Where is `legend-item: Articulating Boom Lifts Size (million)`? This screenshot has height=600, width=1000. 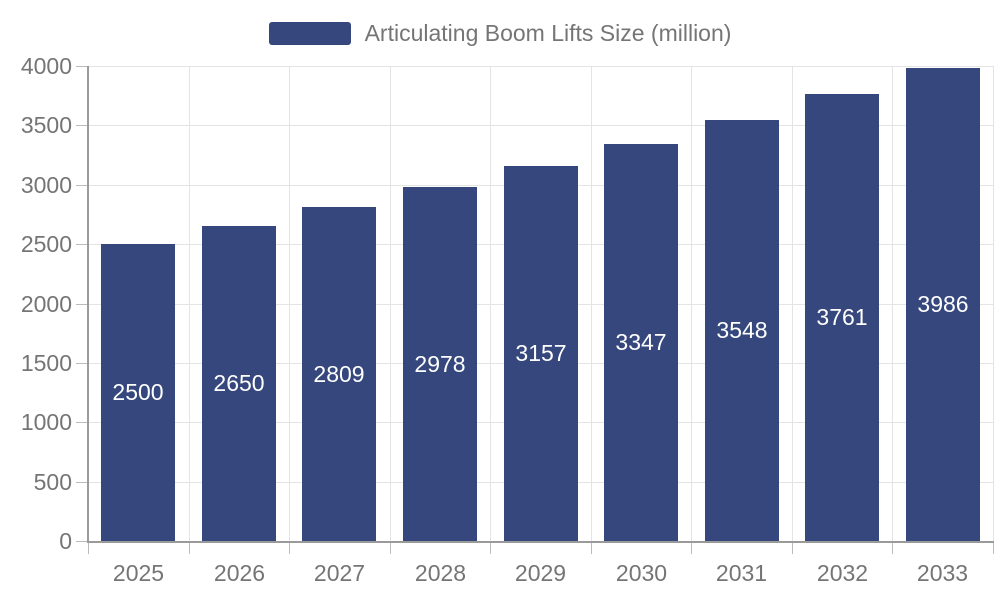 legend-item: Articulating Boom Lifts Size (million) is located at coordinates (500, 33).